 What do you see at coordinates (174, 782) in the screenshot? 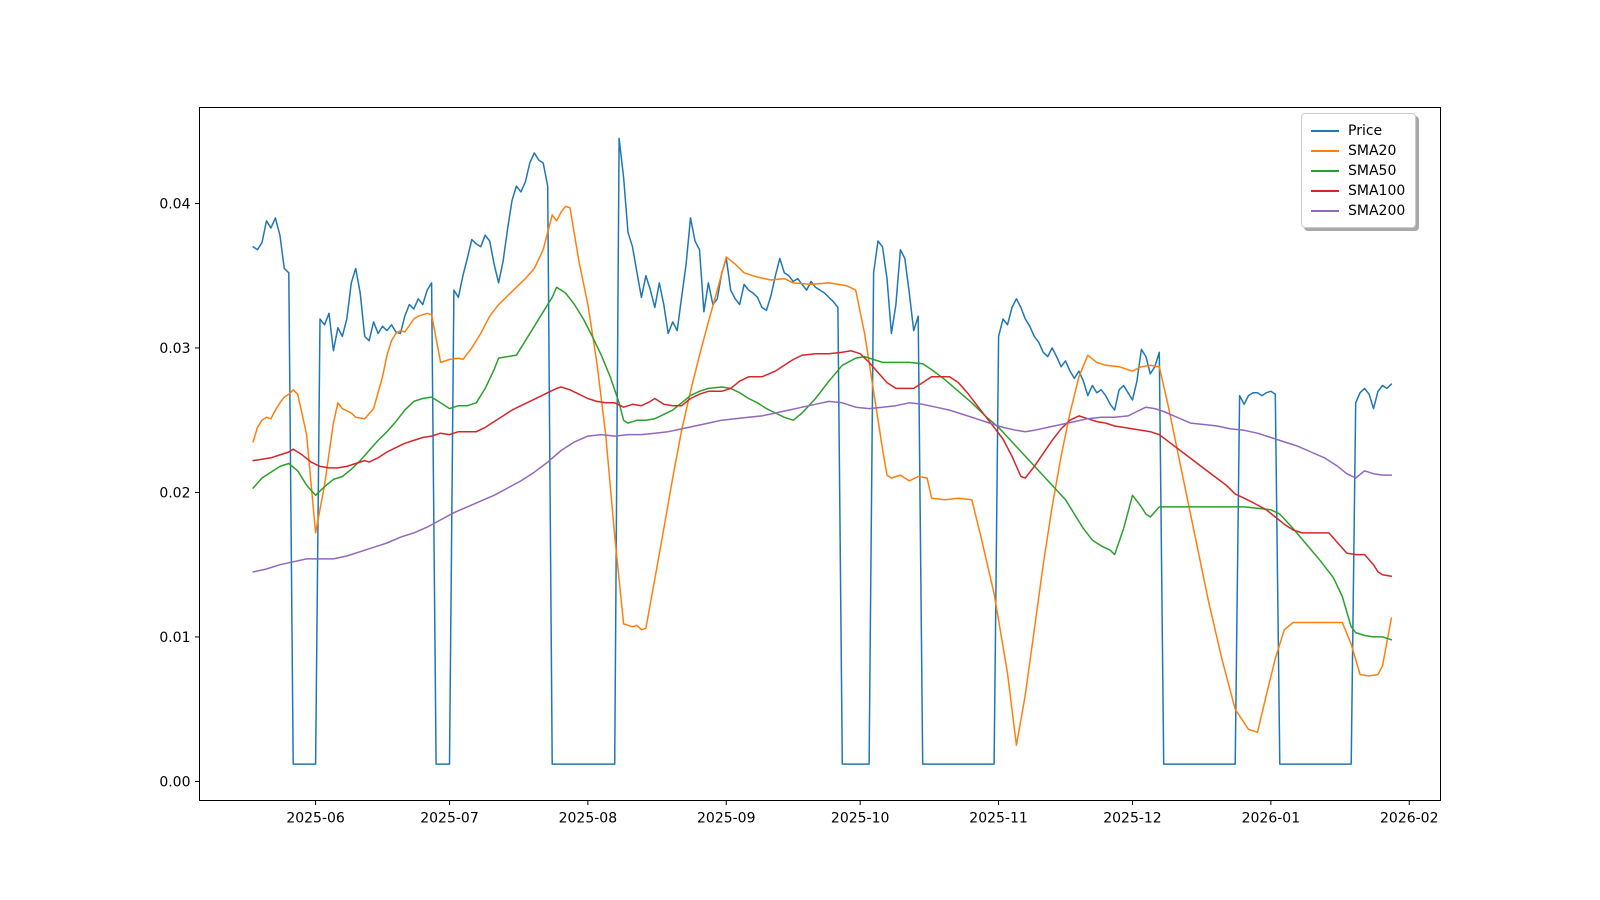
I see `svg-text: 0.00` at bounding box center [174, 782].